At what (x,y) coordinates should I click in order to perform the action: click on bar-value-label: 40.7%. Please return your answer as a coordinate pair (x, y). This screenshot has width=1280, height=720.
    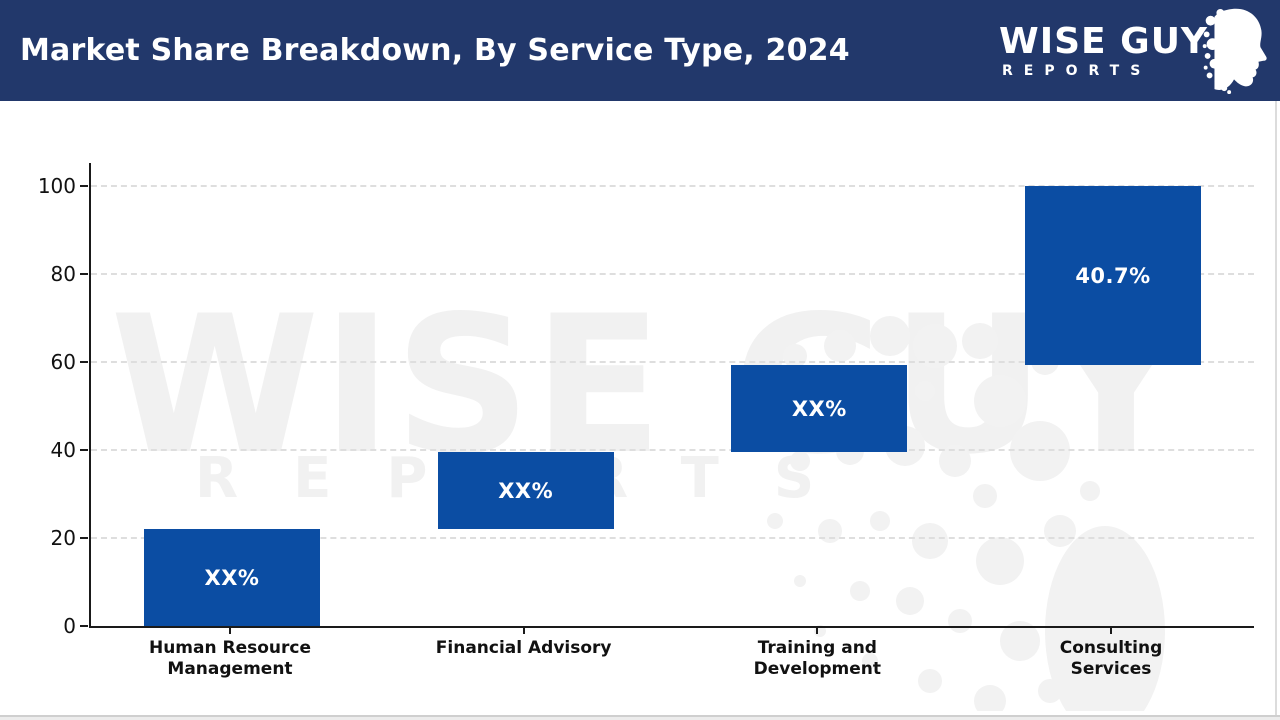
    Looking at the image, I should click on (1113, 275).